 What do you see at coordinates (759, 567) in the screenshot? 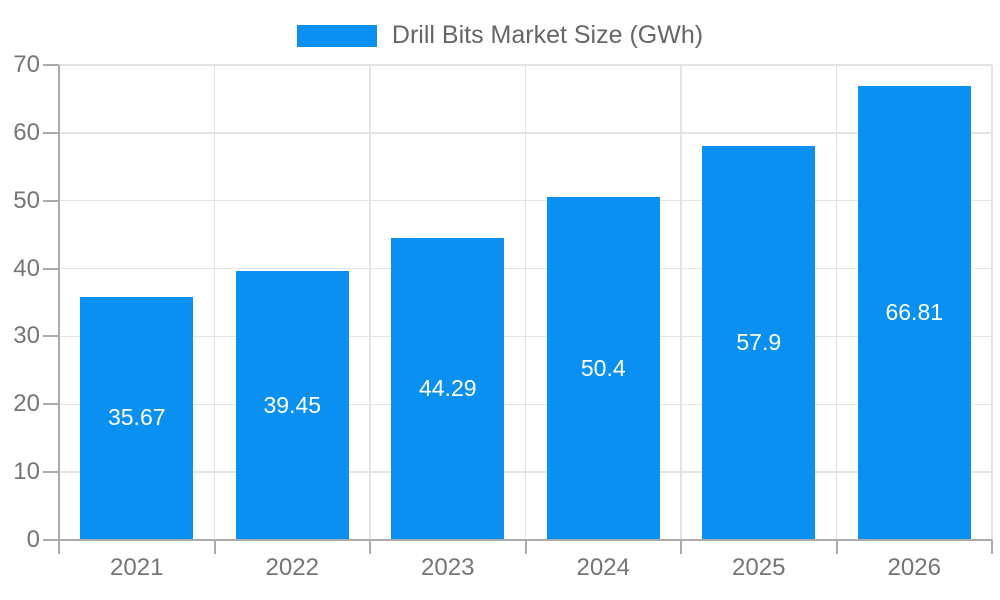
I see `x-axis-tick-label: 2025` at bounding box center [759, 567].